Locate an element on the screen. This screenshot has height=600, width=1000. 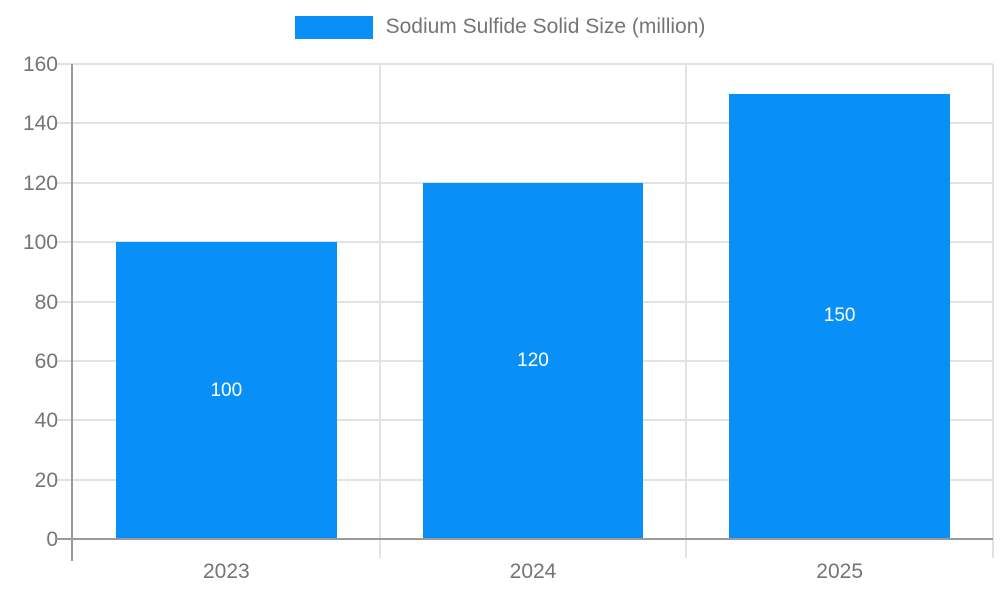
bar-value-label: 100 is located at coordinates (226, 390).